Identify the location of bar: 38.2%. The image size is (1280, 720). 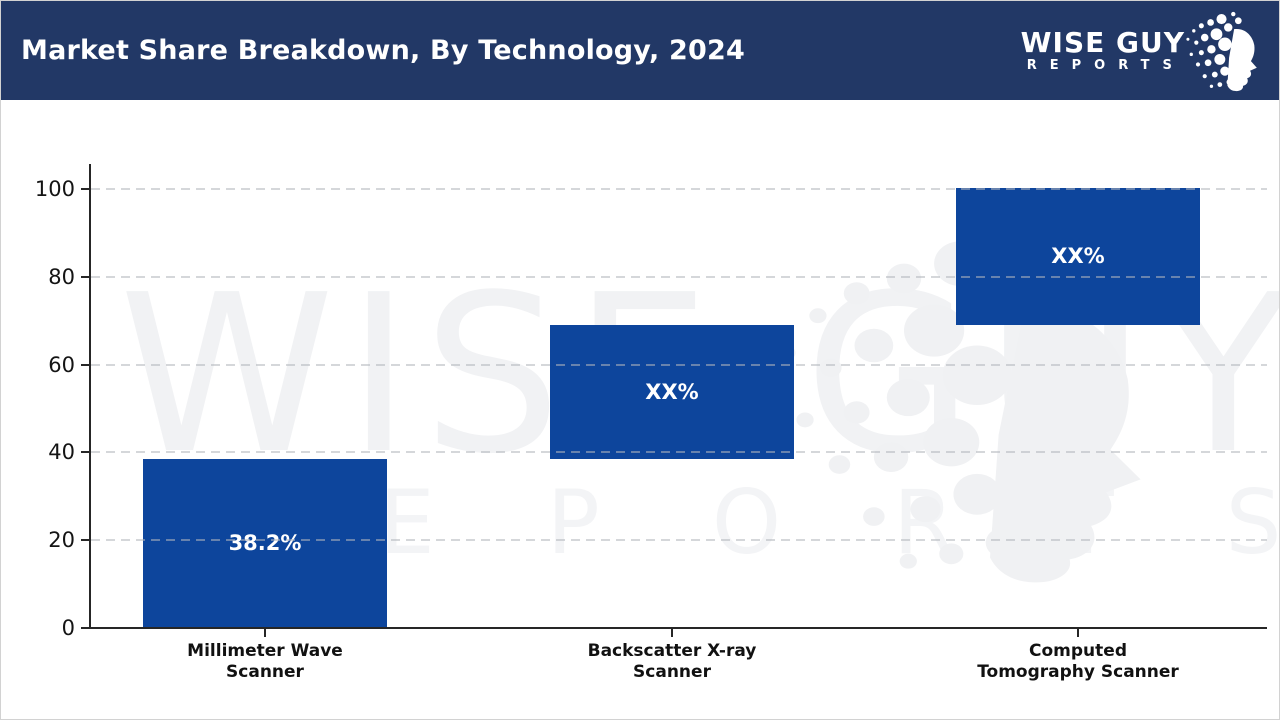
(265, 543).